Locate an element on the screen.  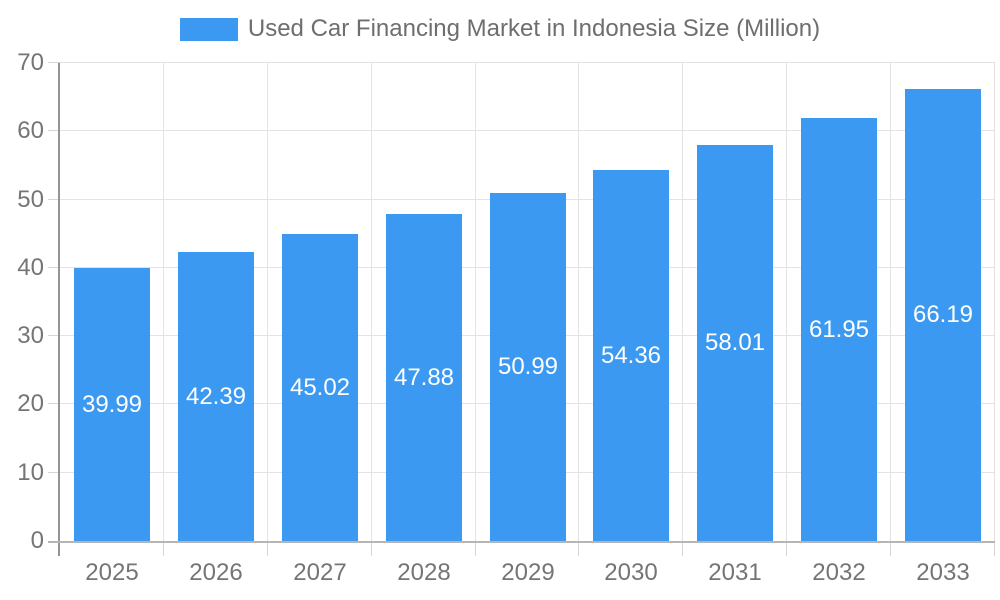
y-axis-tick-label: 70 is located at coordinates (30, 62).